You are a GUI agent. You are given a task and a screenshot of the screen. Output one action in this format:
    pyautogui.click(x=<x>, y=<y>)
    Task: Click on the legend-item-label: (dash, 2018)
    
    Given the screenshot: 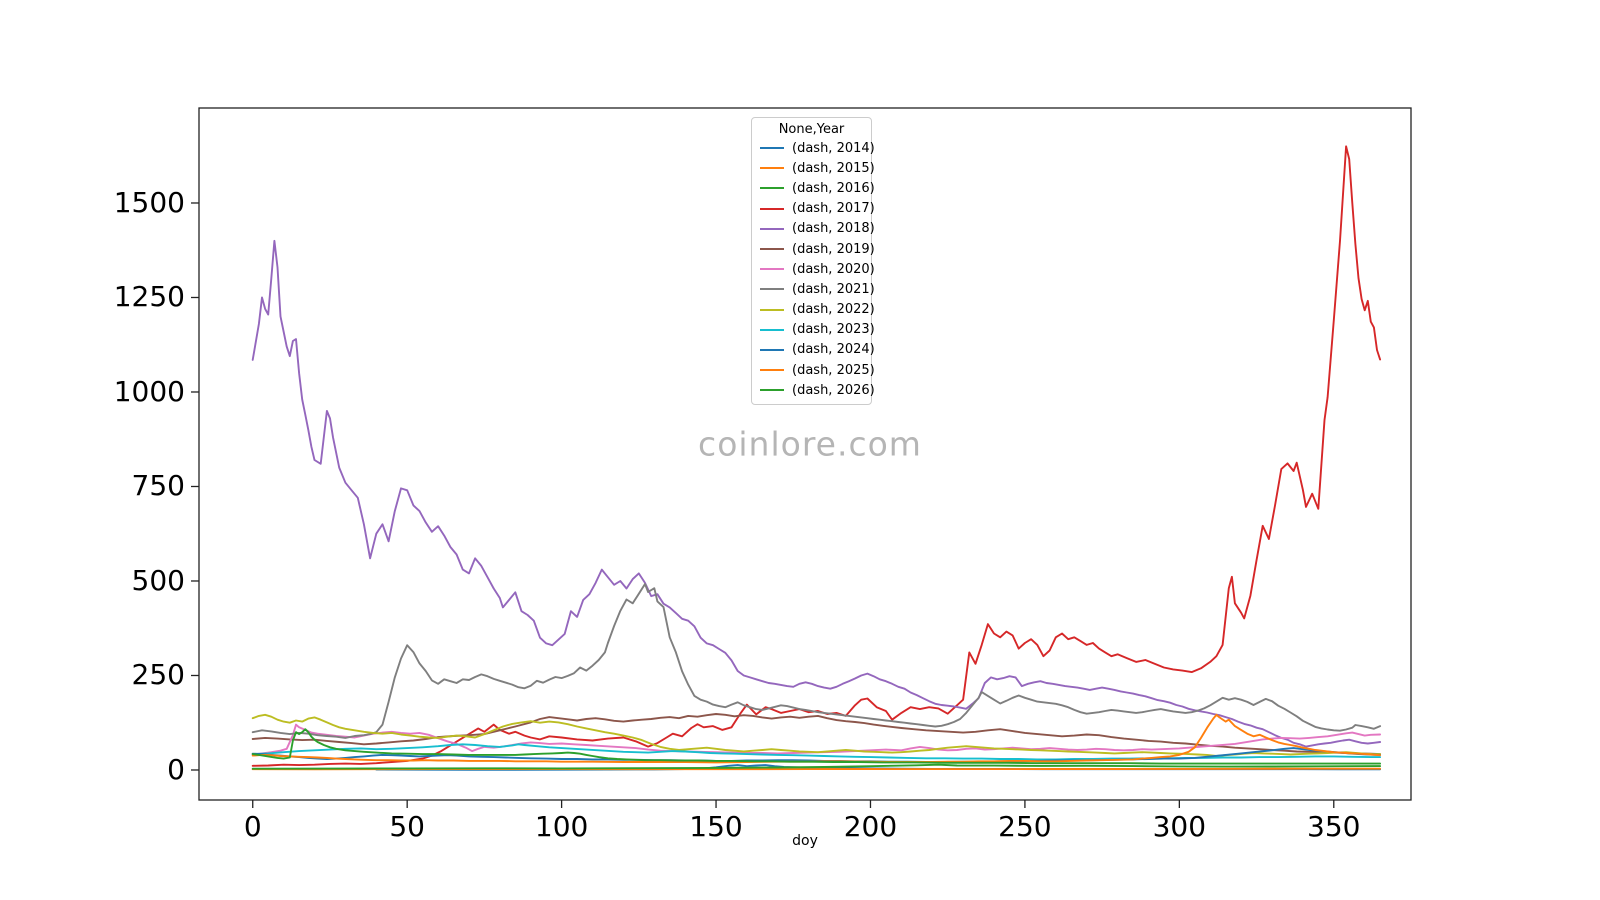 What is the action you would take?
    pyautogui.click(x=833, y=229)
    